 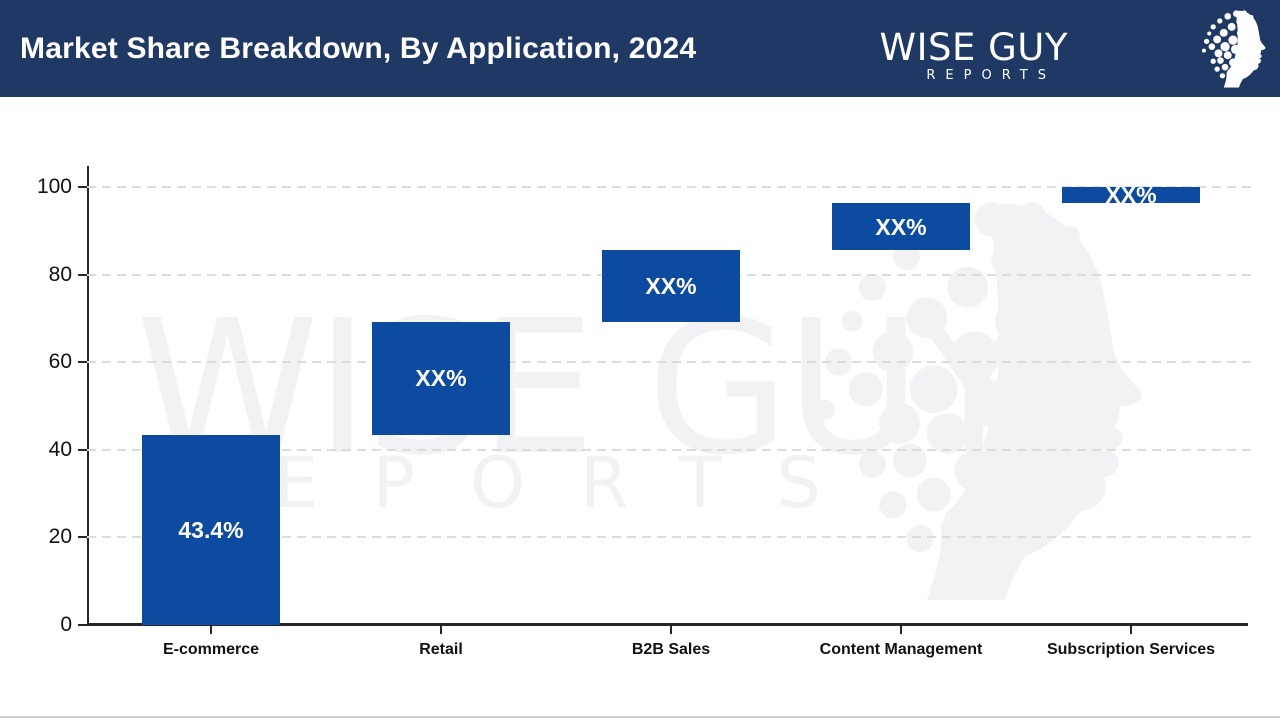 I want to click on bar-value-label-e-commerce: 43.4%, so click(x=211, y=529).